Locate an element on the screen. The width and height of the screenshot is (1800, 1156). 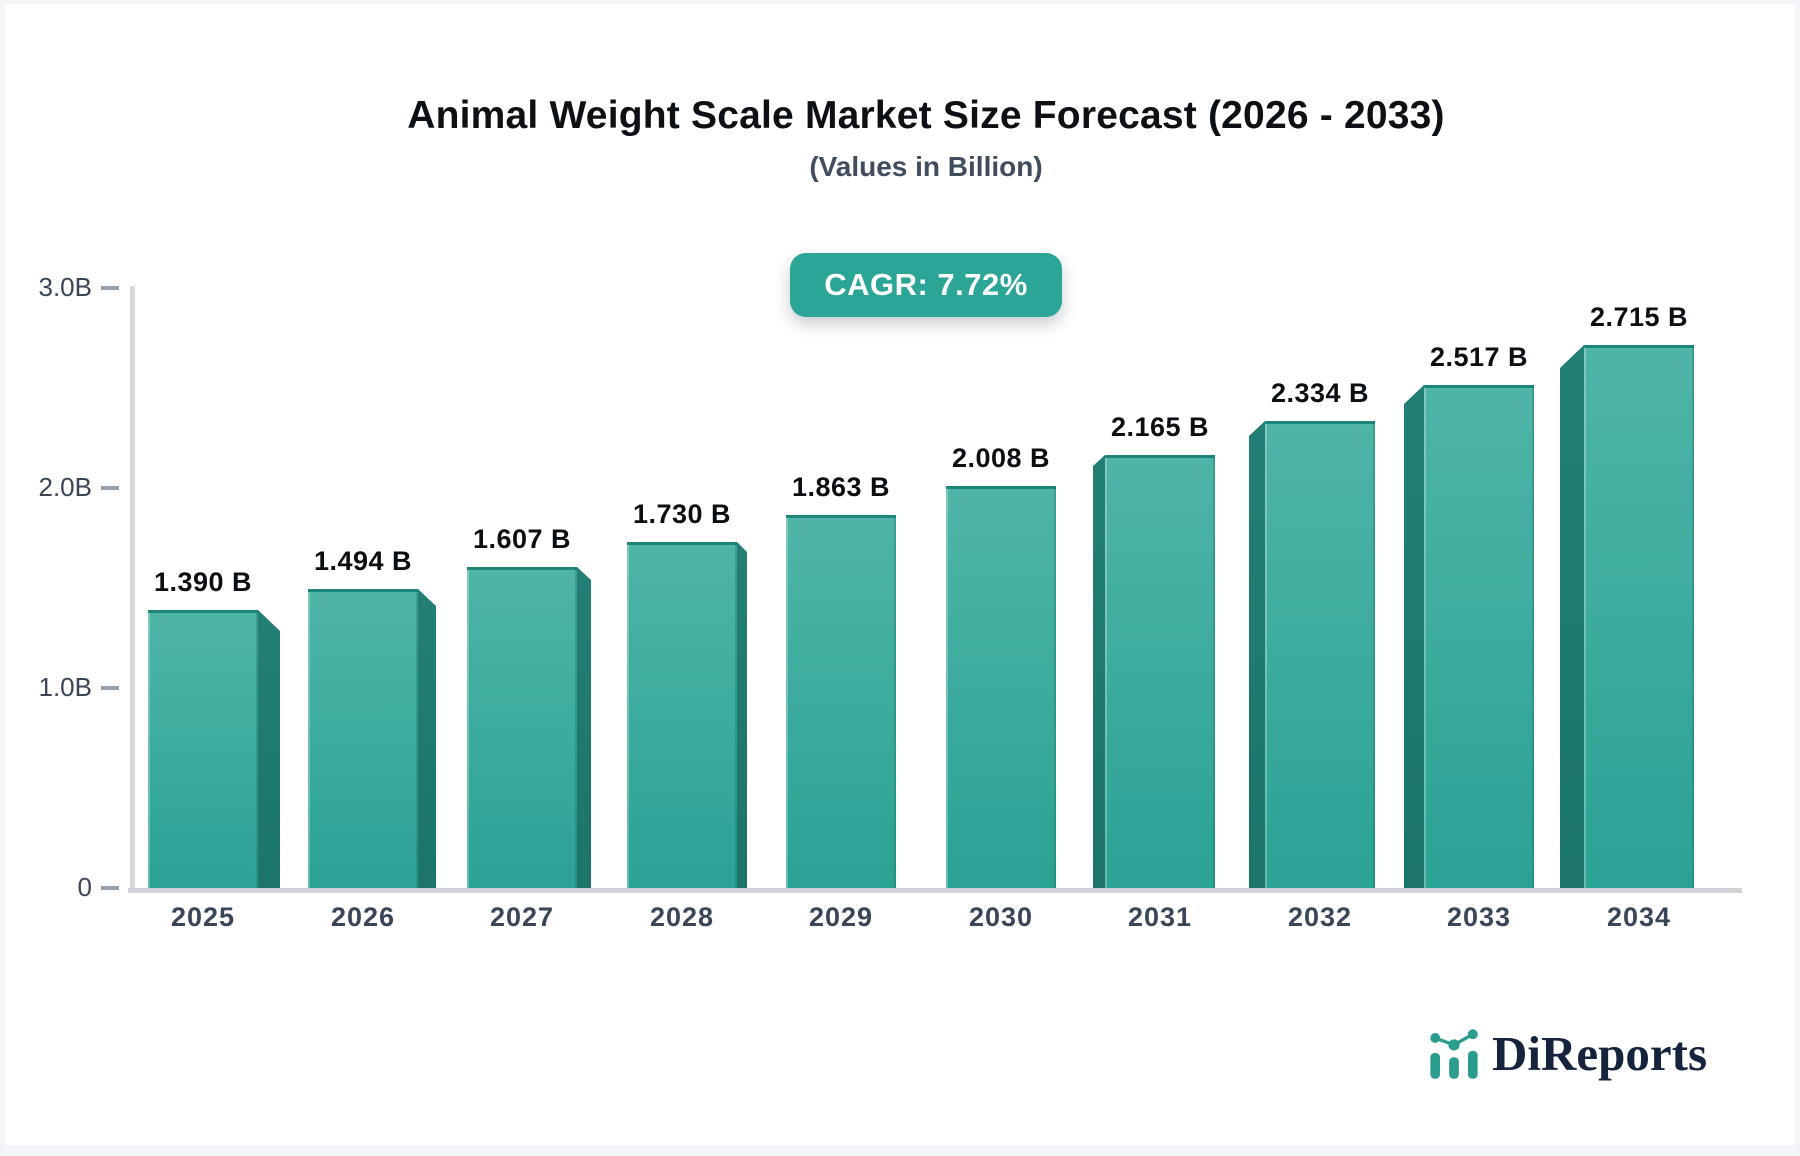
x-axis-line is located at coordinates (935, 890).